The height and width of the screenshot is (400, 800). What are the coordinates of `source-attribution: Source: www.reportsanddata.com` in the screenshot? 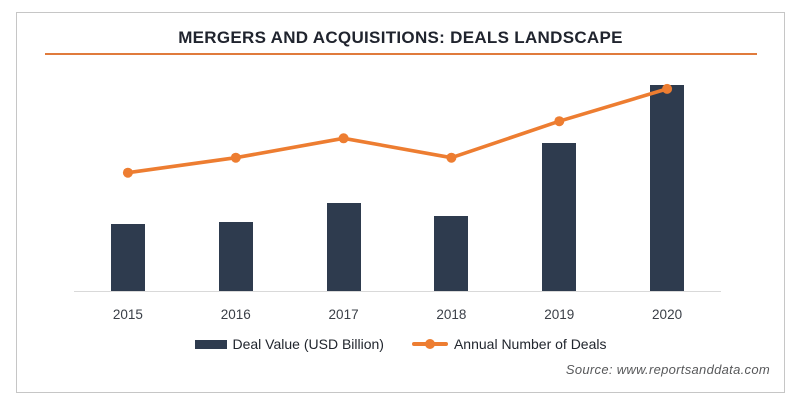 It's located at (667, 369).